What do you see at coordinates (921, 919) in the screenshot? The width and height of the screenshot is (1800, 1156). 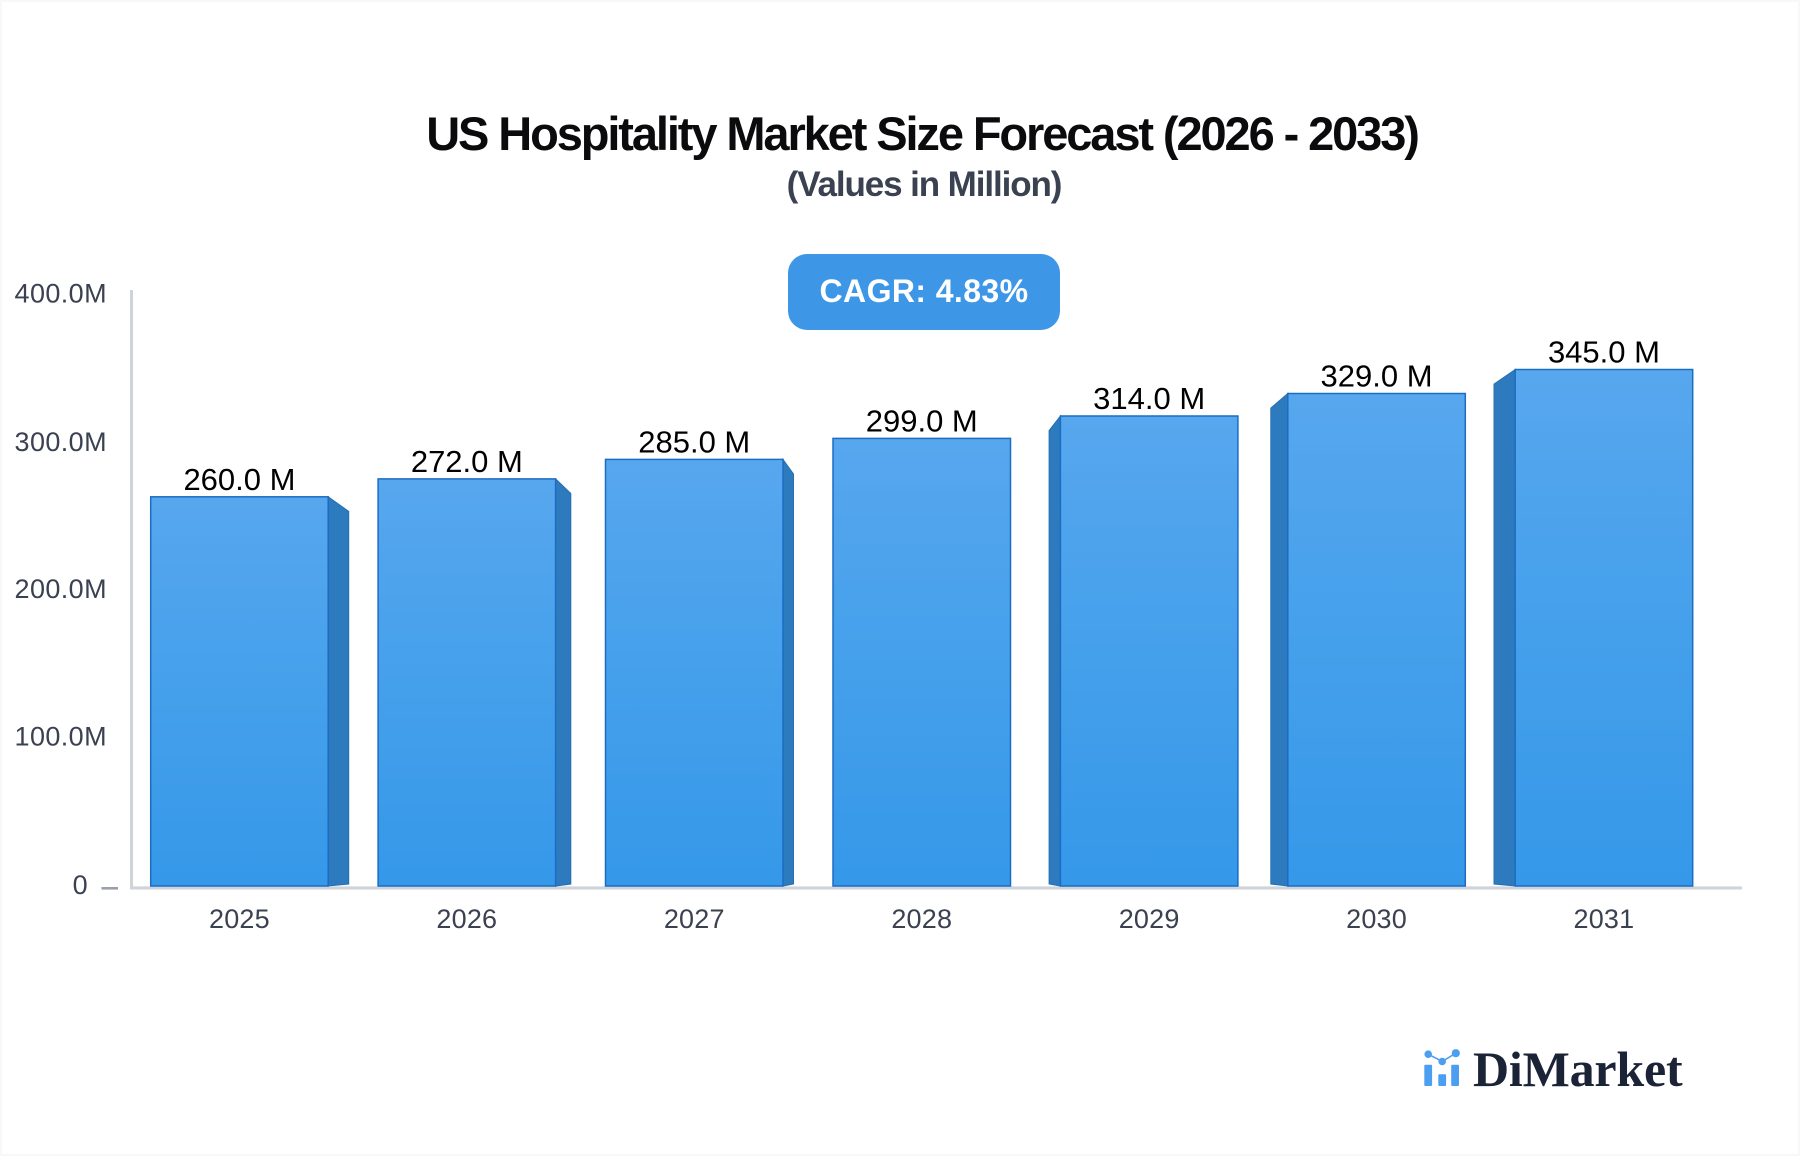 I see `svg-text: 2028` at bounding box center [921, 919].